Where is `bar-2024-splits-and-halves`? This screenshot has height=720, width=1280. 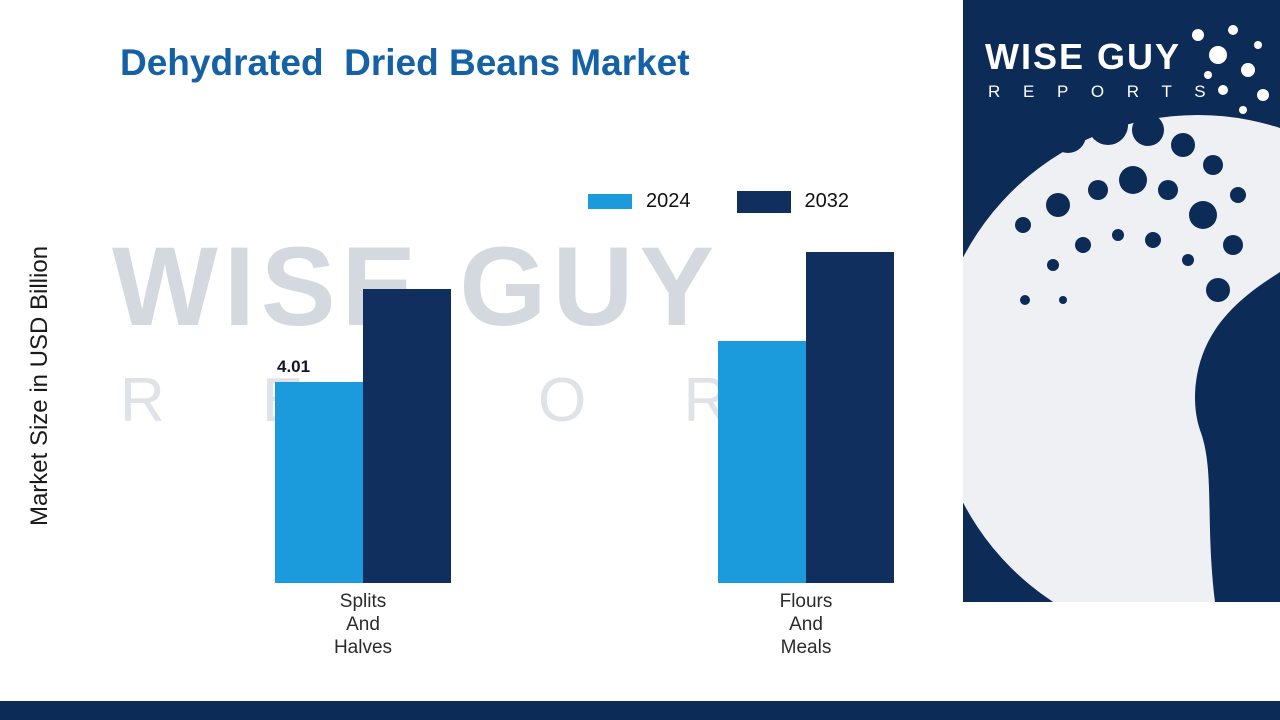 bar-2024-splits-and-halves is located at coordinates (319, 482).